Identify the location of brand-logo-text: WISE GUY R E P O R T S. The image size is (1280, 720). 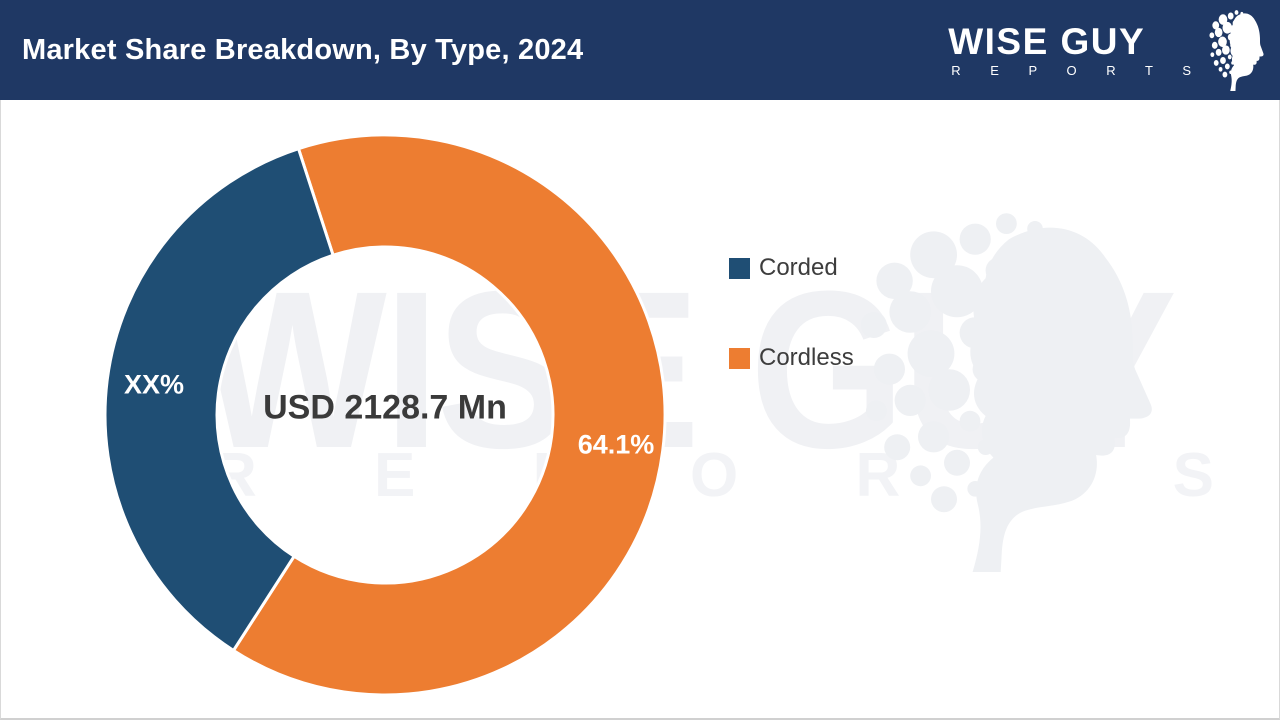
(1076, 50).